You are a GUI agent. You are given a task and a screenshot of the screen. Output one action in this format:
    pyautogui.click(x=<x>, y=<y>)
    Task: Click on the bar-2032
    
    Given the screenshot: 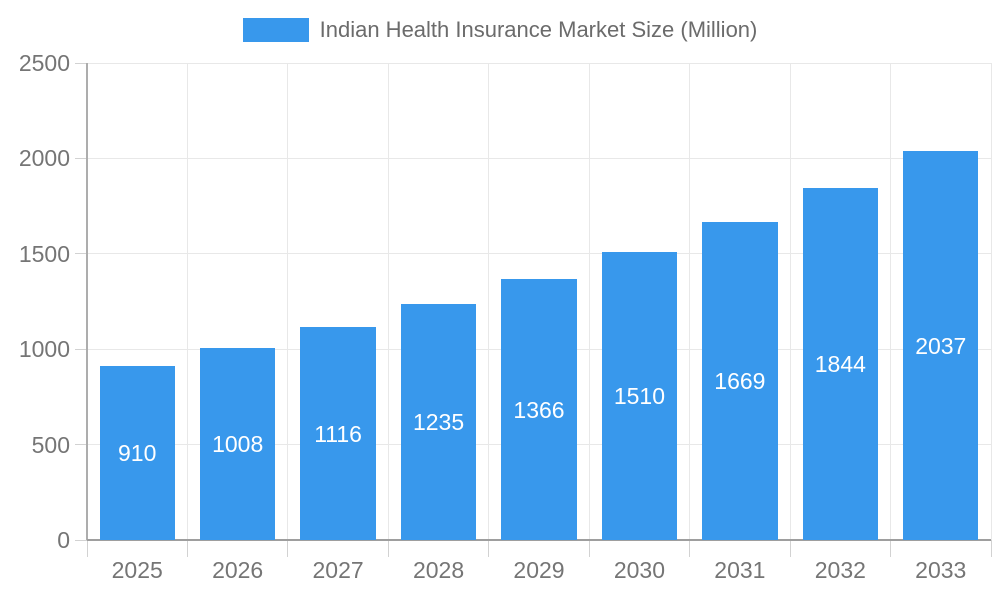 What is the action you would take?
    pyautogui.click(x=840, y=364)
    